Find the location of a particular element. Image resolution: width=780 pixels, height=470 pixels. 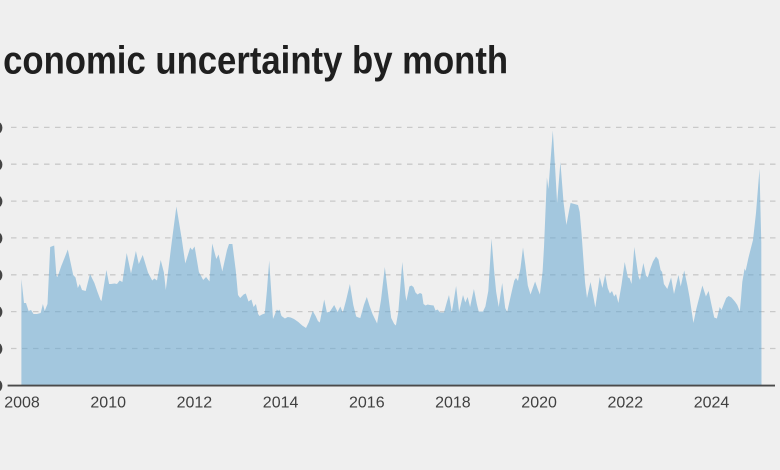

svg-text: 2016 is located at coordinates (367, 403).